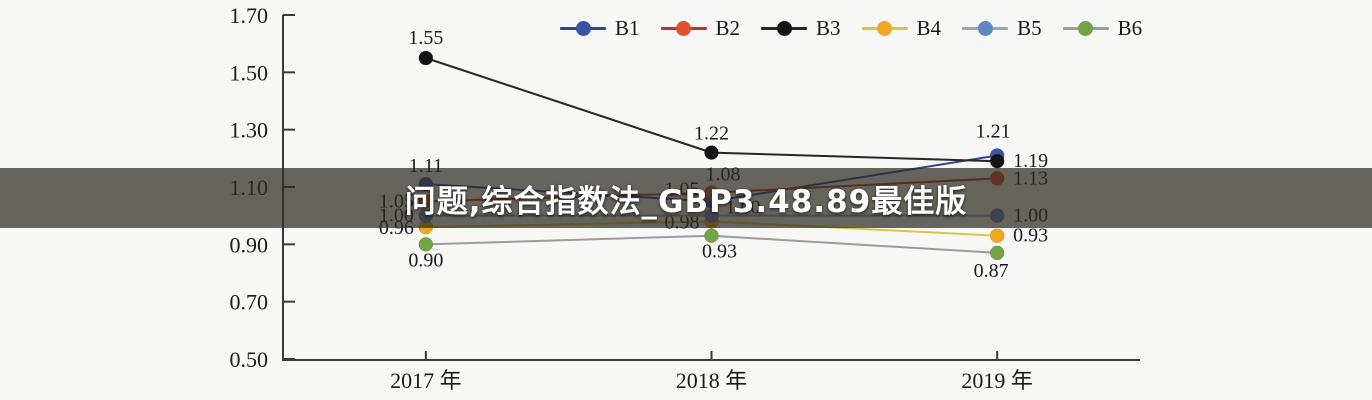 The height and width of the screenshot is (400, 1372). I want to click on y-tick-label: 1.70, so click(249, 15).